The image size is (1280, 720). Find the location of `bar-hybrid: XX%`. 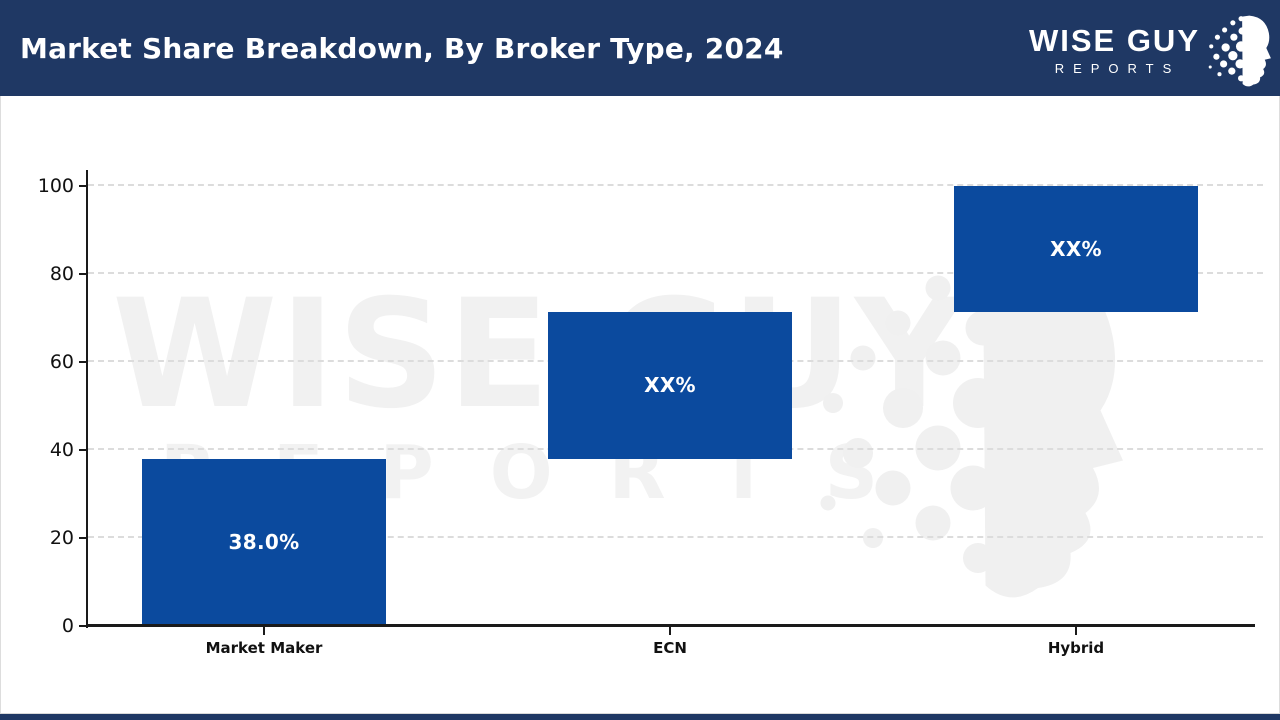

bar-hybrid: XX% is located at coordinates (1076, 249).